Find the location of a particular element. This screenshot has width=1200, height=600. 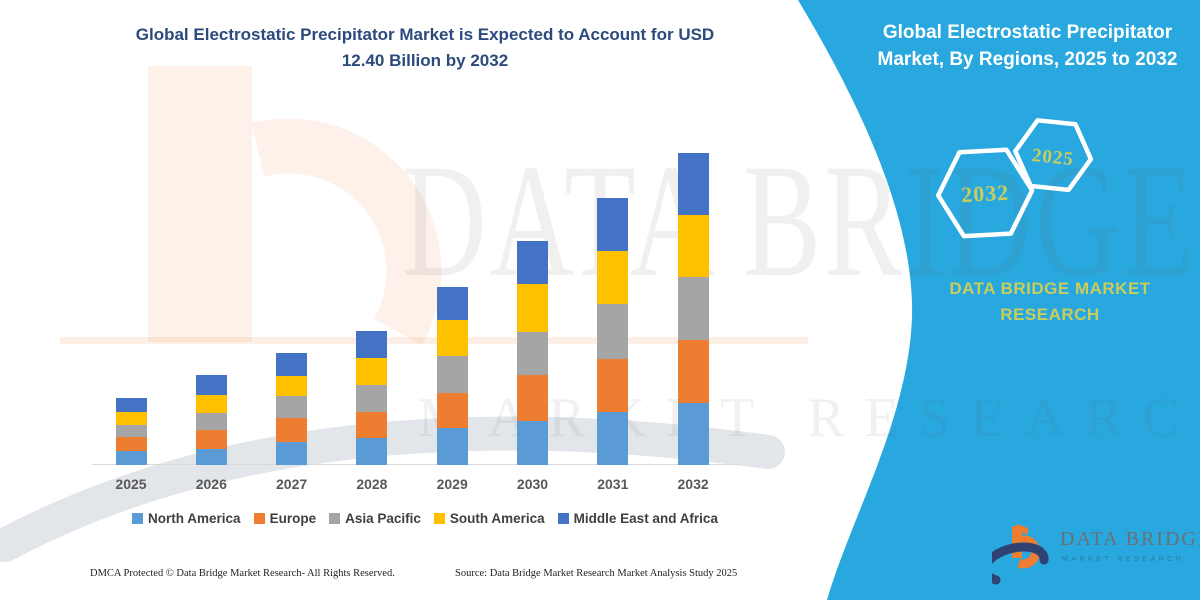

stacked-bar-2026 is located at coordinates (211, 419).